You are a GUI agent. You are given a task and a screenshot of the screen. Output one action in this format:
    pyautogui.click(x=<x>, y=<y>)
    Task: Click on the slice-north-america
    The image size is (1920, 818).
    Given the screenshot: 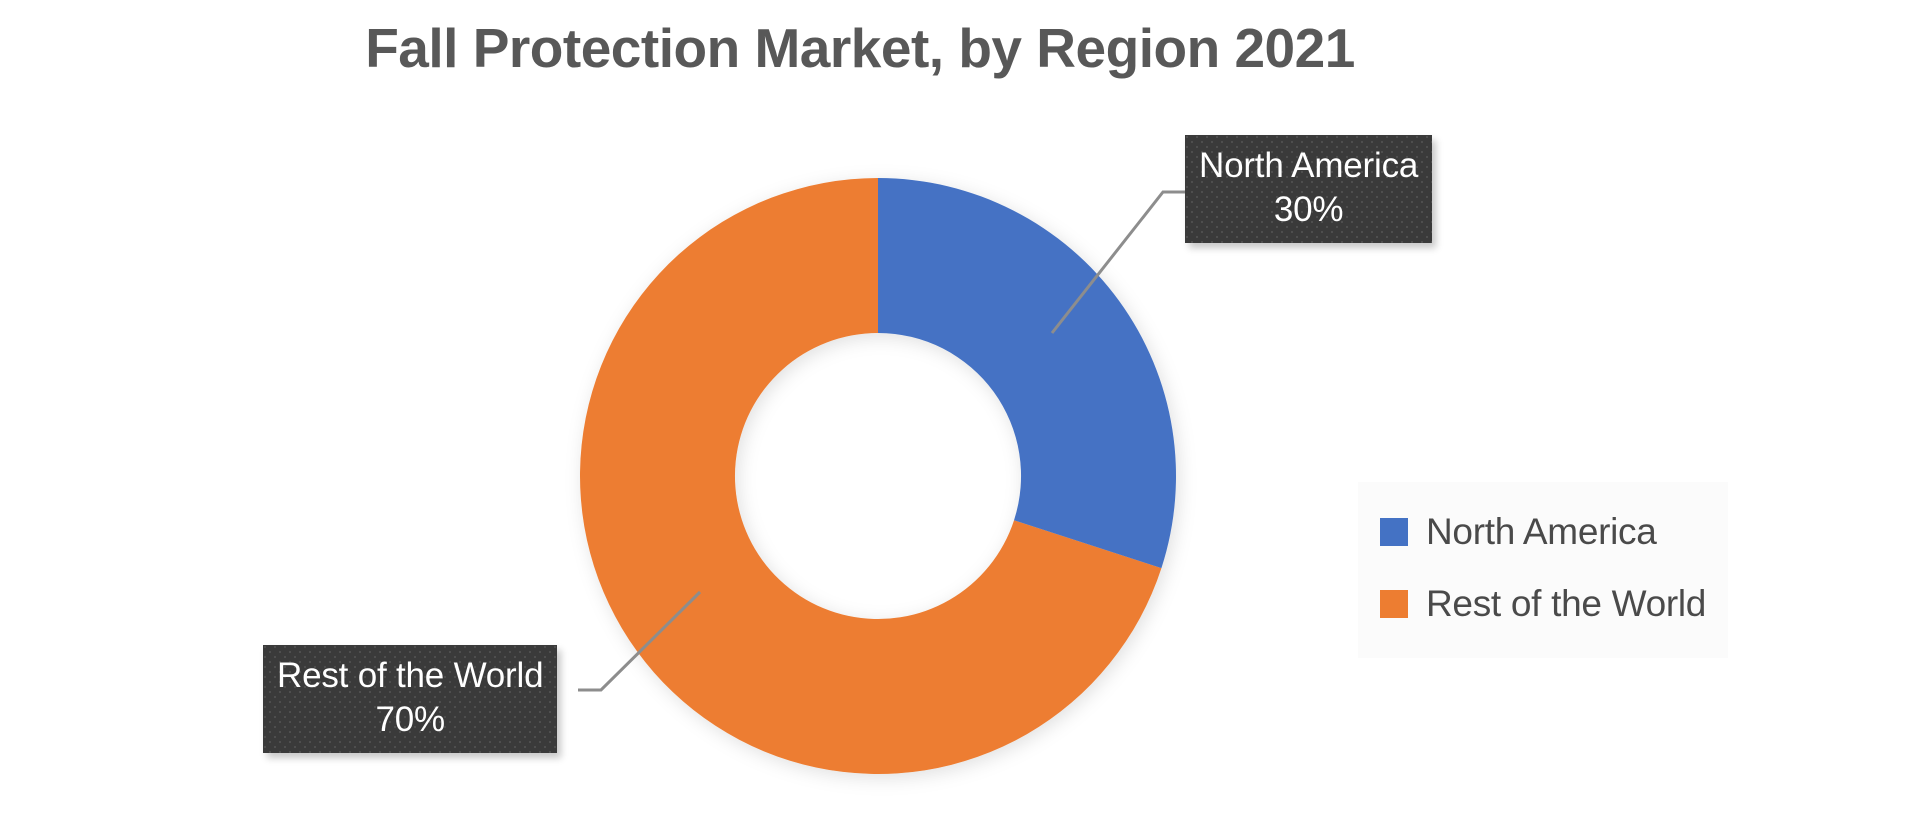 What is the action you would take?
    pyautogui.click(x=1027, y=373)
    